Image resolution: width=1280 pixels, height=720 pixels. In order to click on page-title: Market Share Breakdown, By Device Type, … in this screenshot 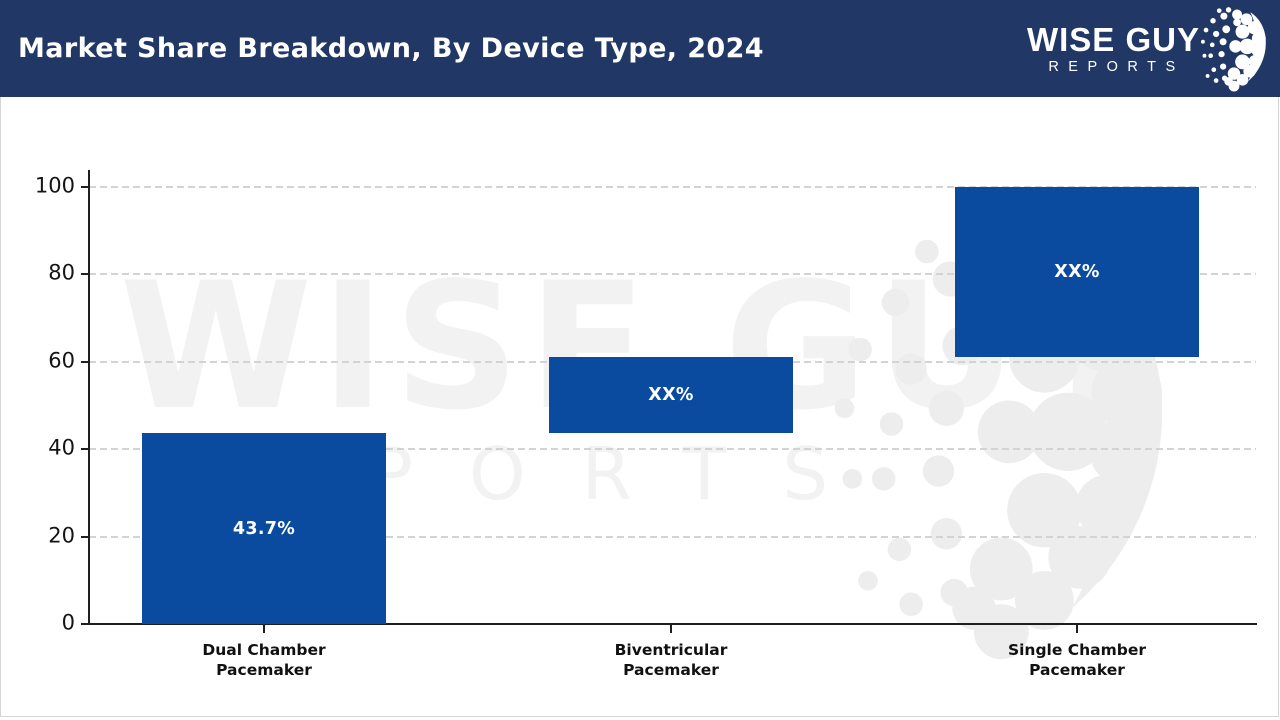, I will do `click(391, 48)`.